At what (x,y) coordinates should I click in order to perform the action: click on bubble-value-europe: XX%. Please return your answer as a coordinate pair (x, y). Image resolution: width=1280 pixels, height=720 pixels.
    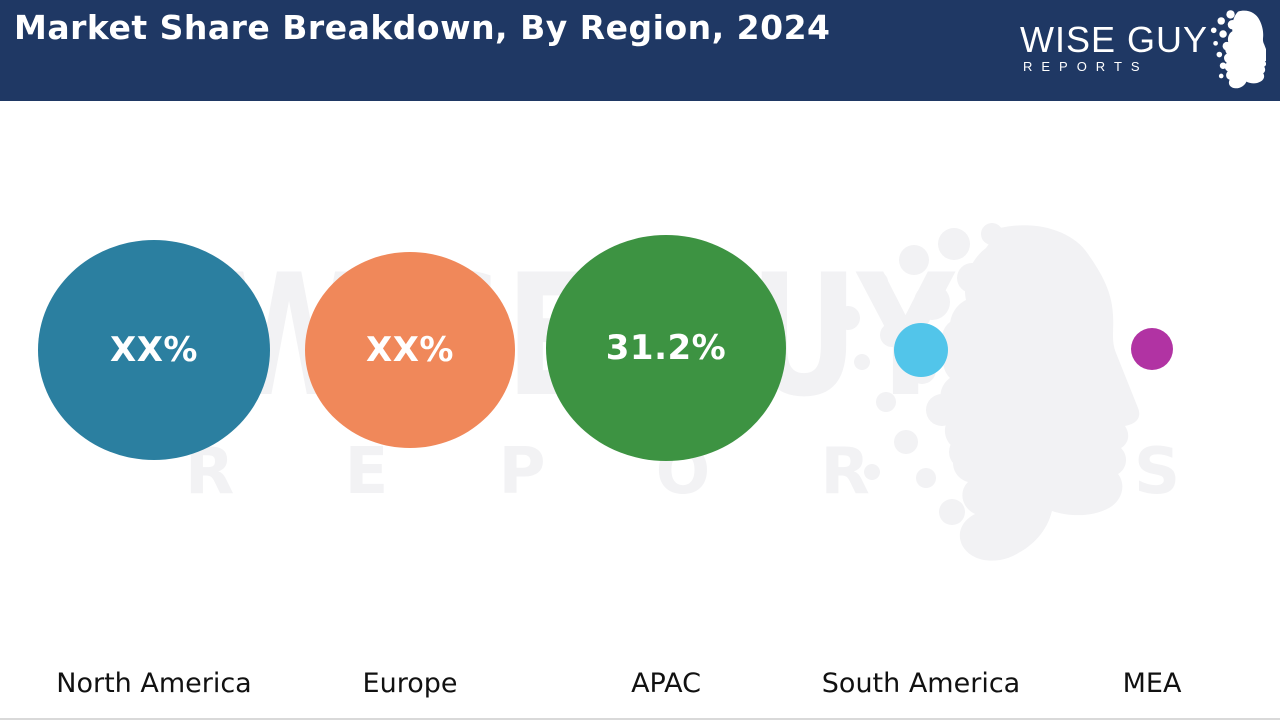
    Looking at the image, I should click on (410, 350).